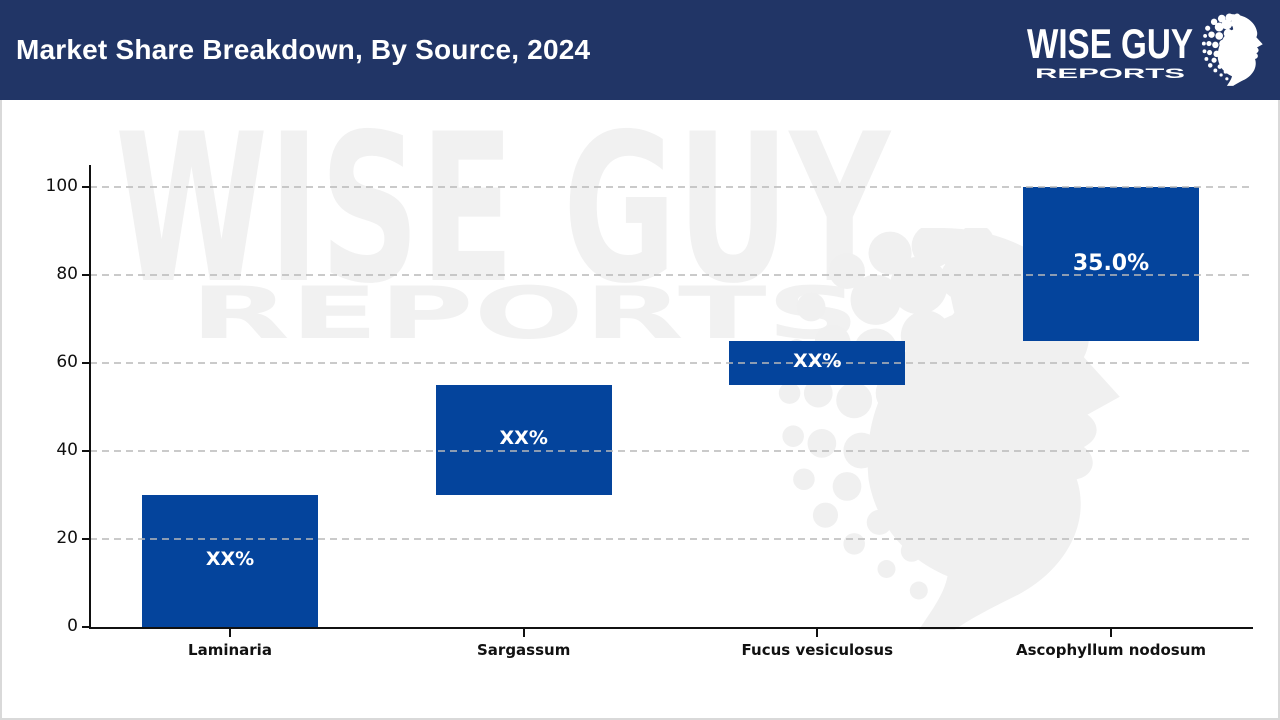 Image resolution: width=1280 pixels, height=720 pixels. Describe the element at coordinates (524, 650) in the screenshot. I see `x-category-label: Sargassum` at that location.